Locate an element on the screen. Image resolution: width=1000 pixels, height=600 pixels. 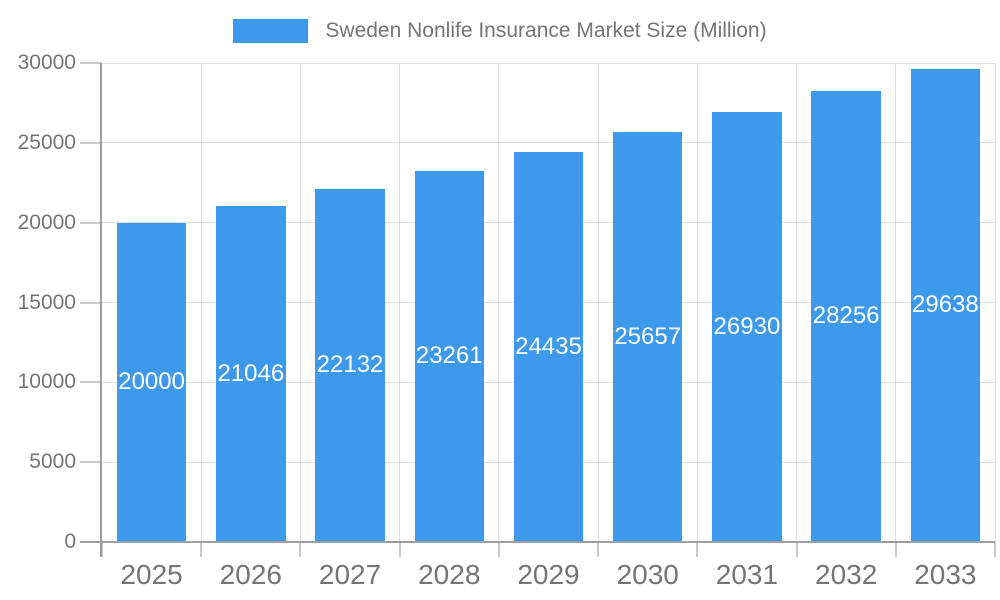
x-tick-label: 2027 is located at coordinates (350, 574).